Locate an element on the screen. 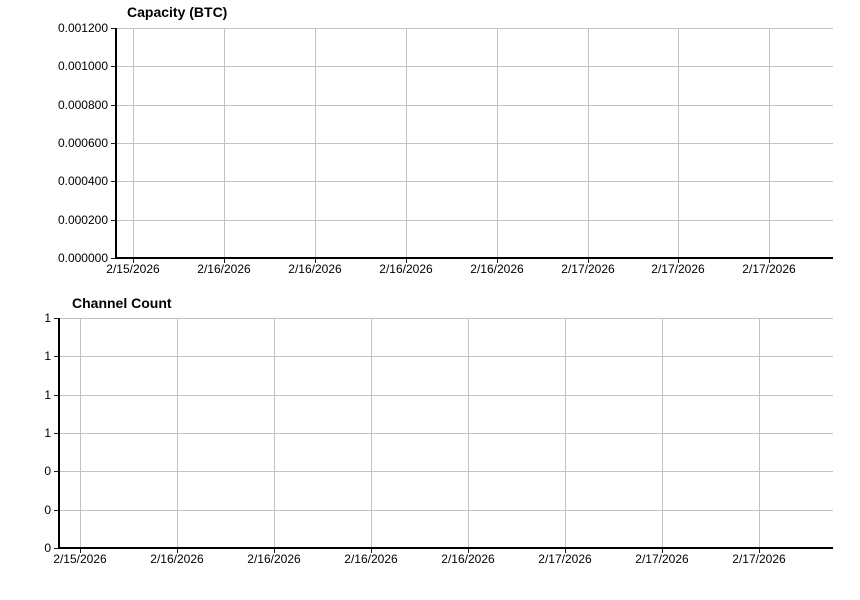  capacity-chart-title: Capacity (BTC) is located at coordinates (177, 12).